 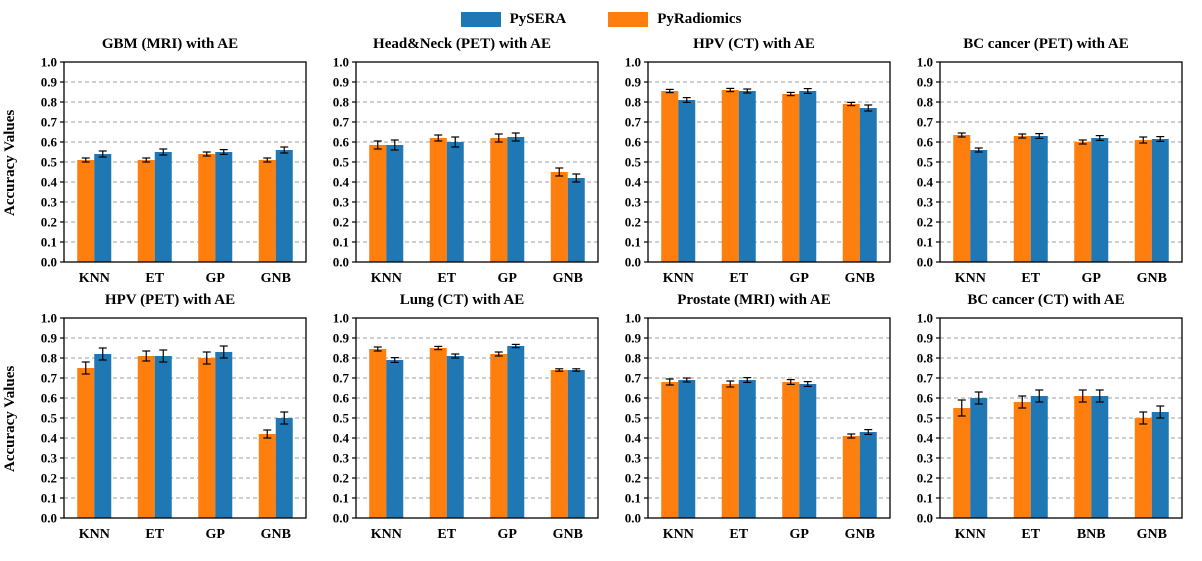 I want to click on legend-item-pysera: PySERA, so click(x=513, y=19).